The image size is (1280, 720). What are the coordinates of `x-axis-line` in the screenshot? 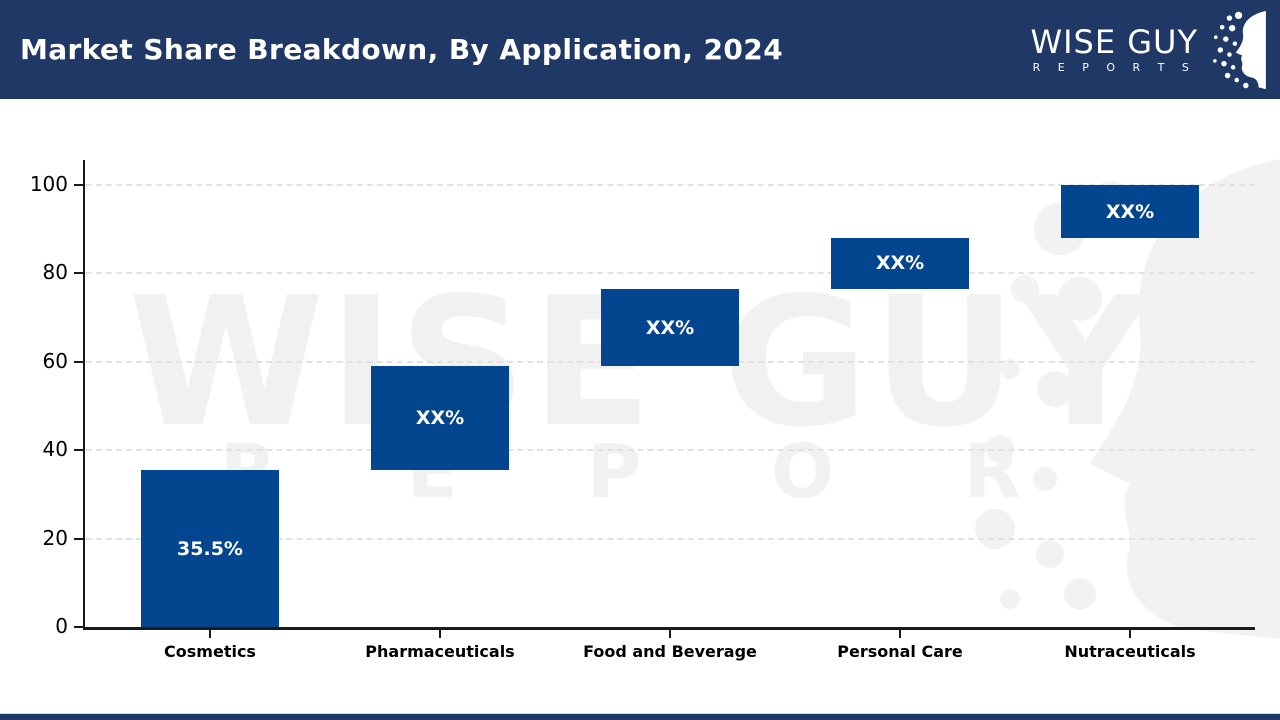 It's located at (669, 628).